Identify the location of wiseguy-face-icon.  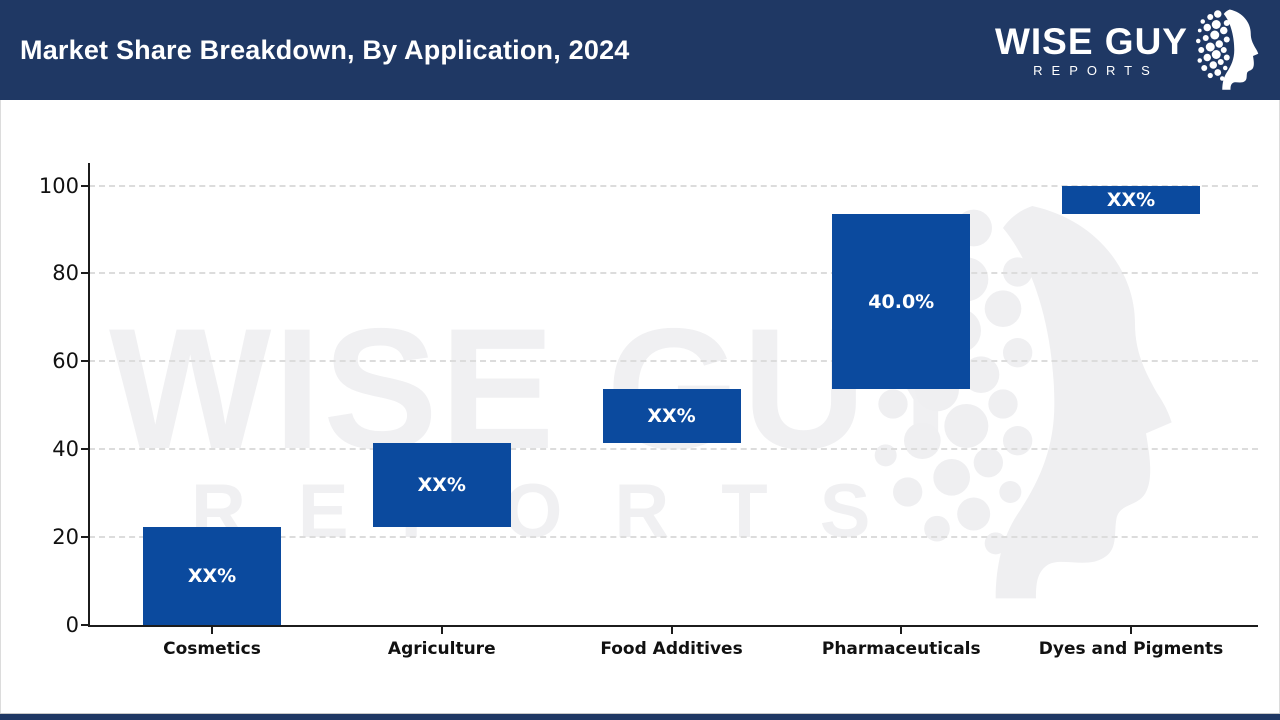
(1227, 49).